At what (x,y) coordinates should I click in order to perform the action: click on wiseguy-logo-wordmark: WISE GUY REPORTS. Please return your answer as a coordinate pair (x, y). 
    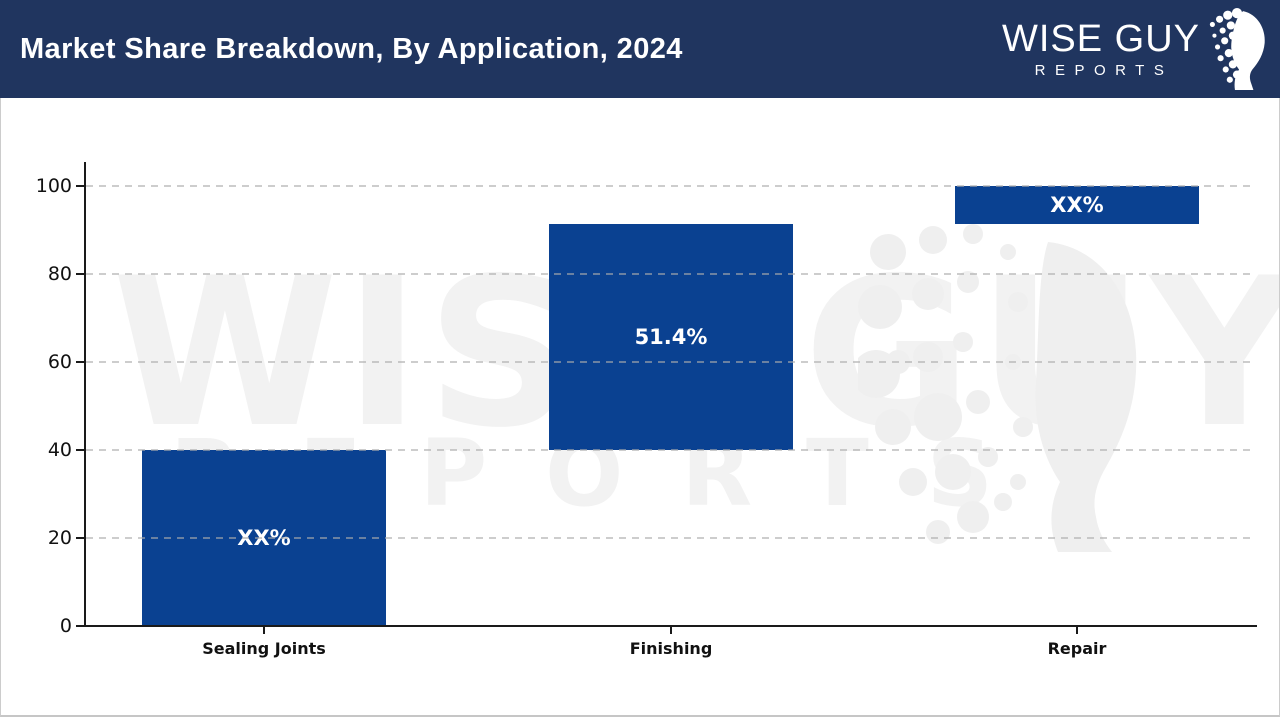
    Looking at the image, I should click on (1101, 49).